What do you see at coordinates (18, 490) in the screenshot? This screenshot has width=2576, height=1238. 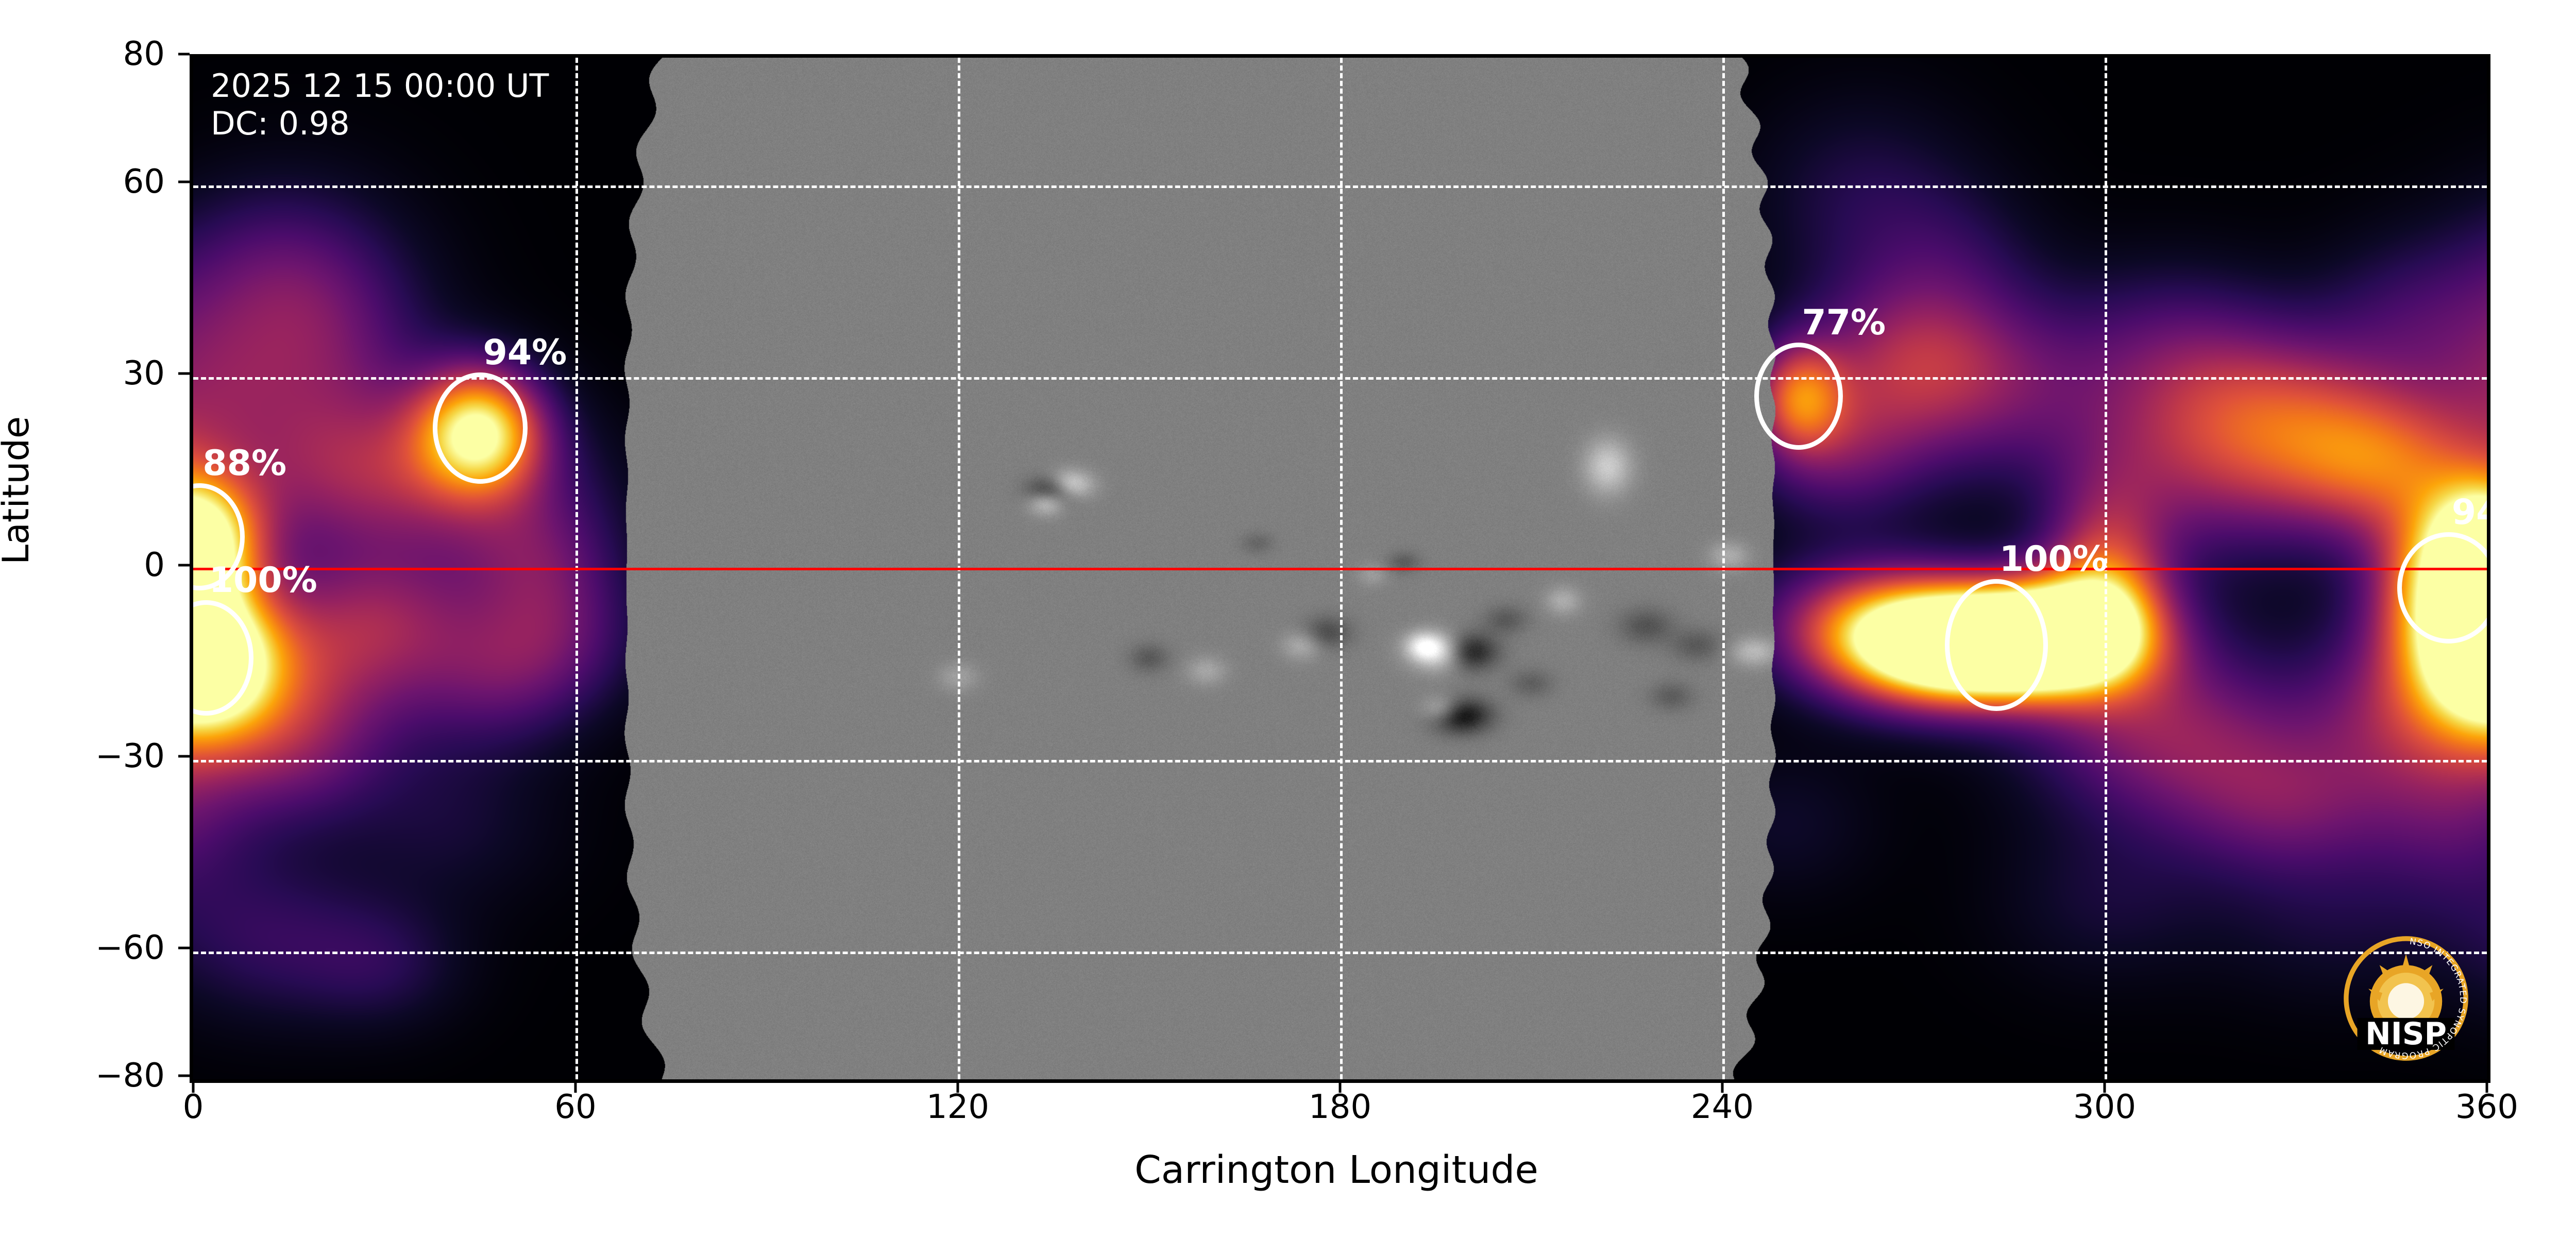 I see `y-axis-label: Latitude` at bounding box center [18, 490].